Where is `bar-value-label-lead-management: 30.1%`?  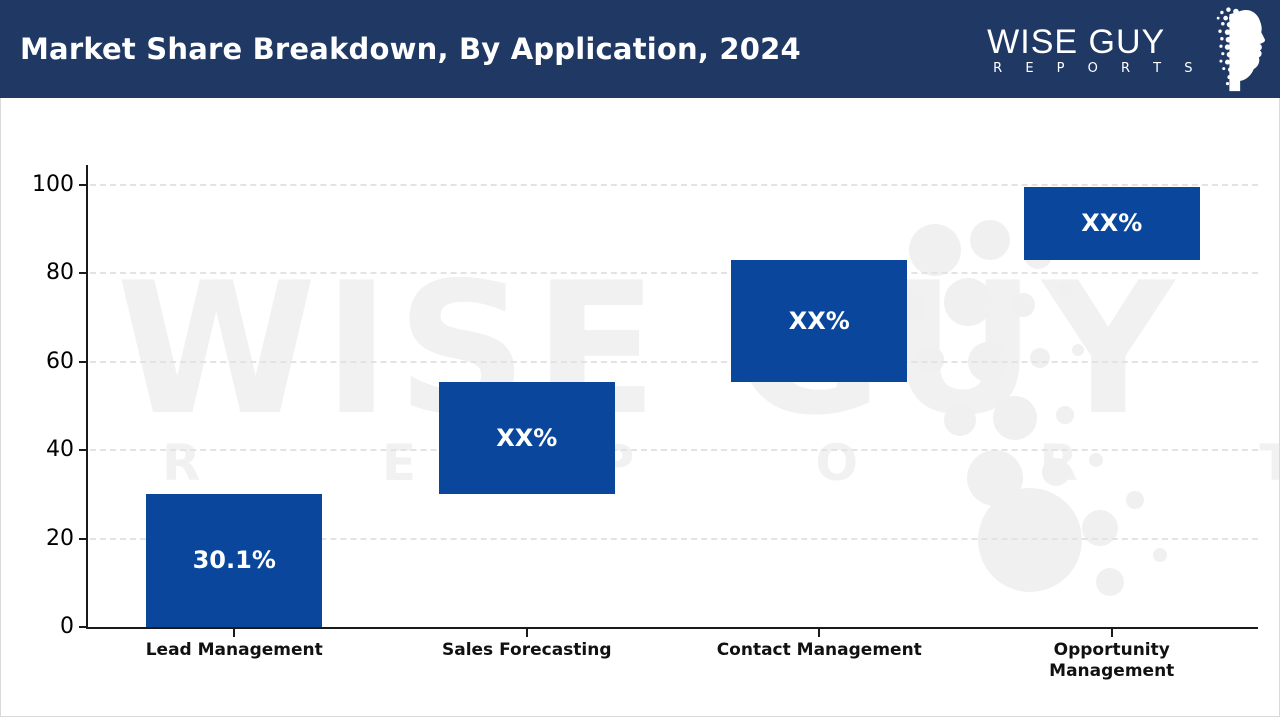 bar-value-label-lead-management: 30.1% is located at coordinates (234, 560).